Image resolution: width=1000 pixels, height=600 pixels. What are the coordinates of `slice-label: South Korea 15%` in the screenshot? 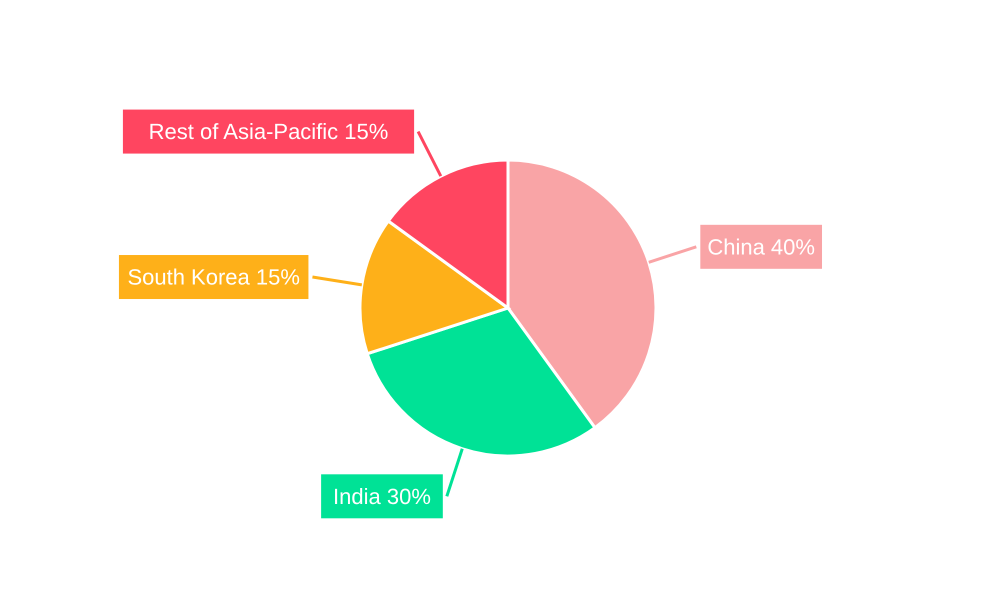 It's located at (213, 277).